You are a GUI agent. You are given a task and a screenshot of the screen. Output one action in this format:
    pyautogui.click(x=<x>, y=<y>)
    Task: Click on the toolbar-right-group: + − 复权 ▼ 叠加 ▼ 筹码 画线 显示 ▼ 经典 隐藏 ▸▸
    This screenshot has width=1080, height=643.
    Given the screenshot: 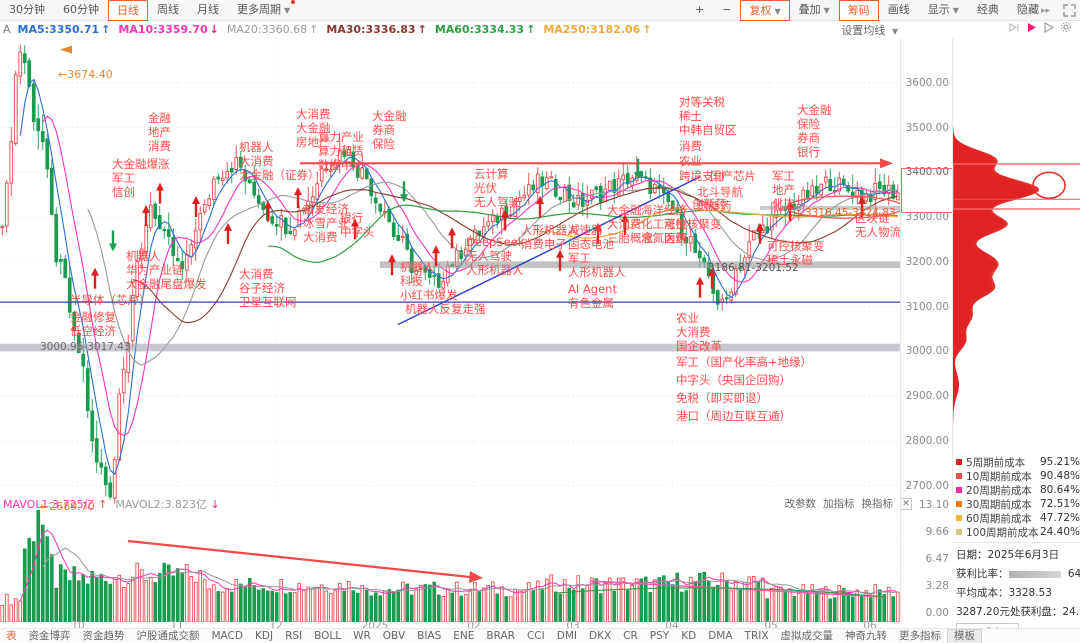 What is the action you would take?
    pyautogui.click(x=872, y=10)
    